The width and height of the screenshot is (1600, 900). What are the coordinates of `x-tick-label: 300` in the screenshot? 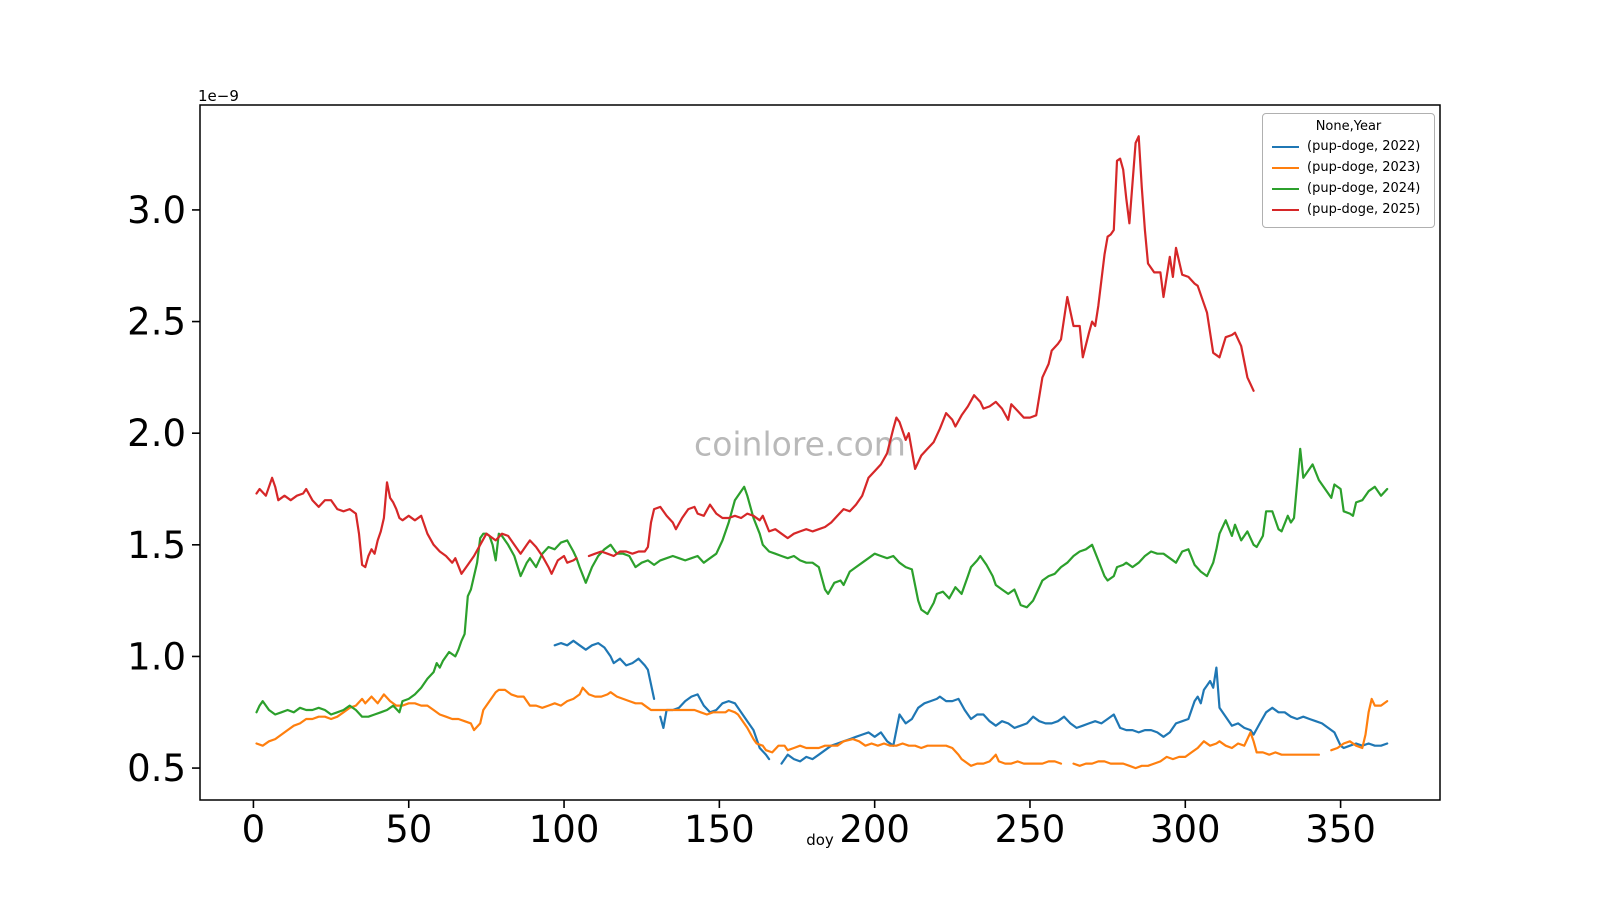 It's located at (1185, 829).